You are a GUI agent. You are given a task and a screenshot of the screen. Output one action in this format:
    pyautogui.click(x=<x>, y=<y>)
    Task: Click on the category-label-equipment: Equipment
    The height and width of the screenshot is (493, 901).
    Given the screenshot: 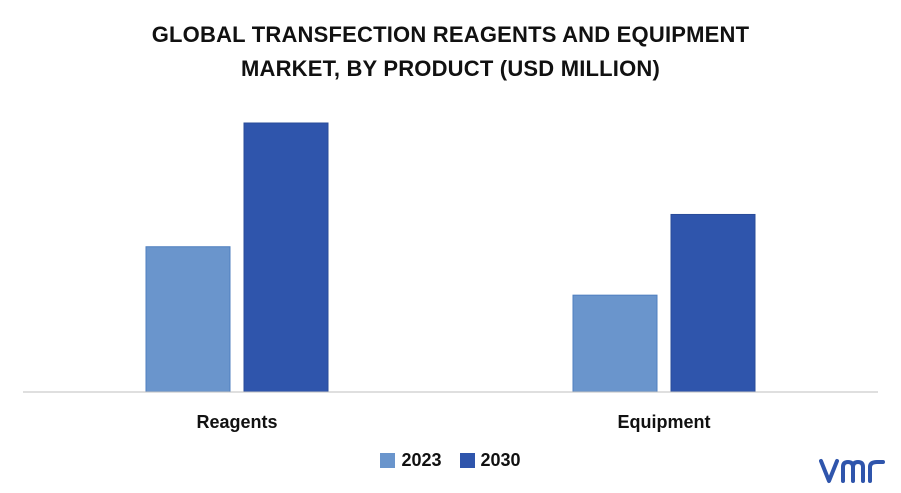 What is the action you would take?
    pyautogui.click(x=664, y=422)
    